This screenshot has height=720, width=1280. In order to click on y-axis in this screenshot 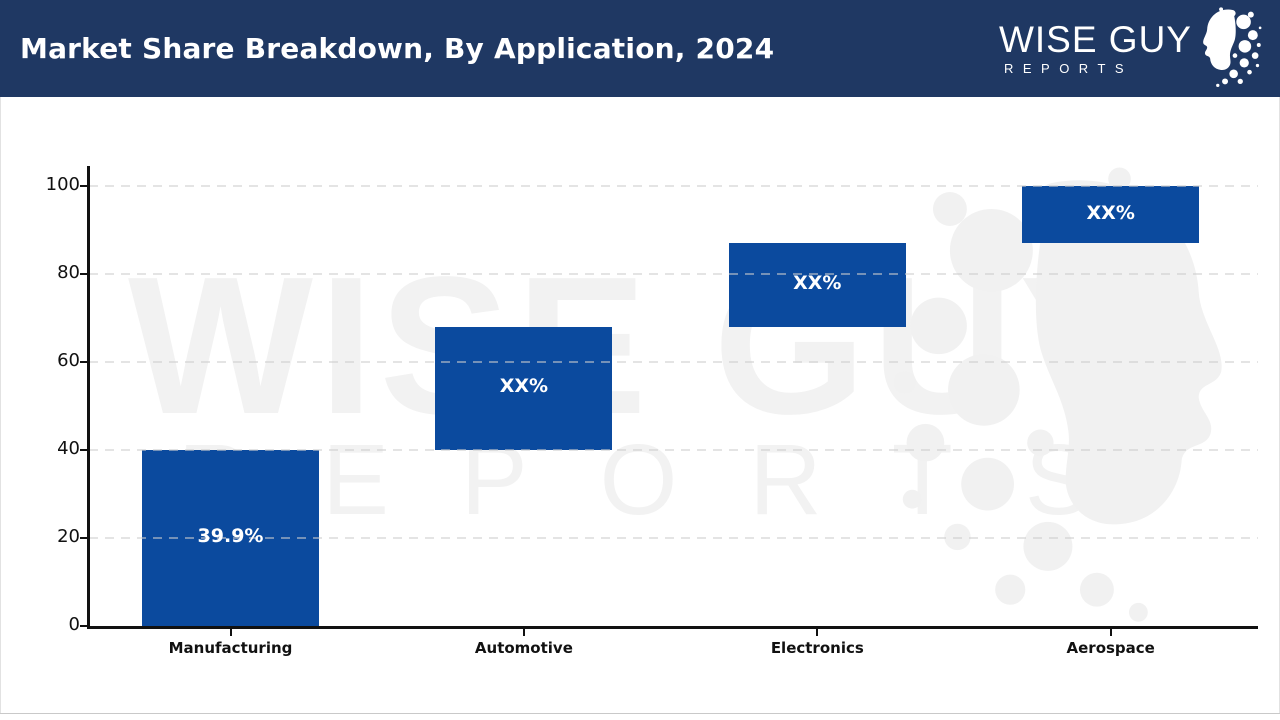, I will do `click(88, 397)`.